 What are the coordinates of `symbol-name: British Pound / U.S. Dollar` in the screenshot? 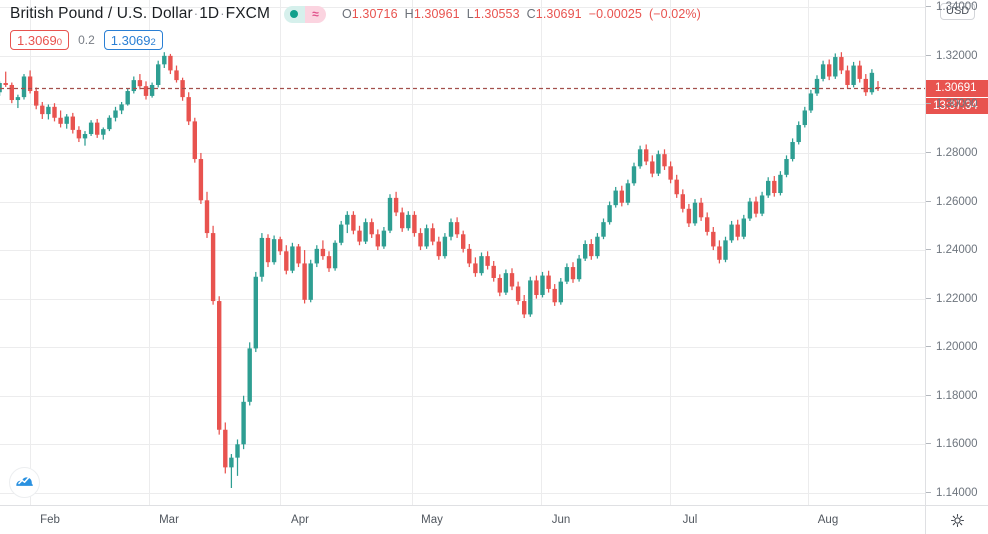 It's located at (101, 13).